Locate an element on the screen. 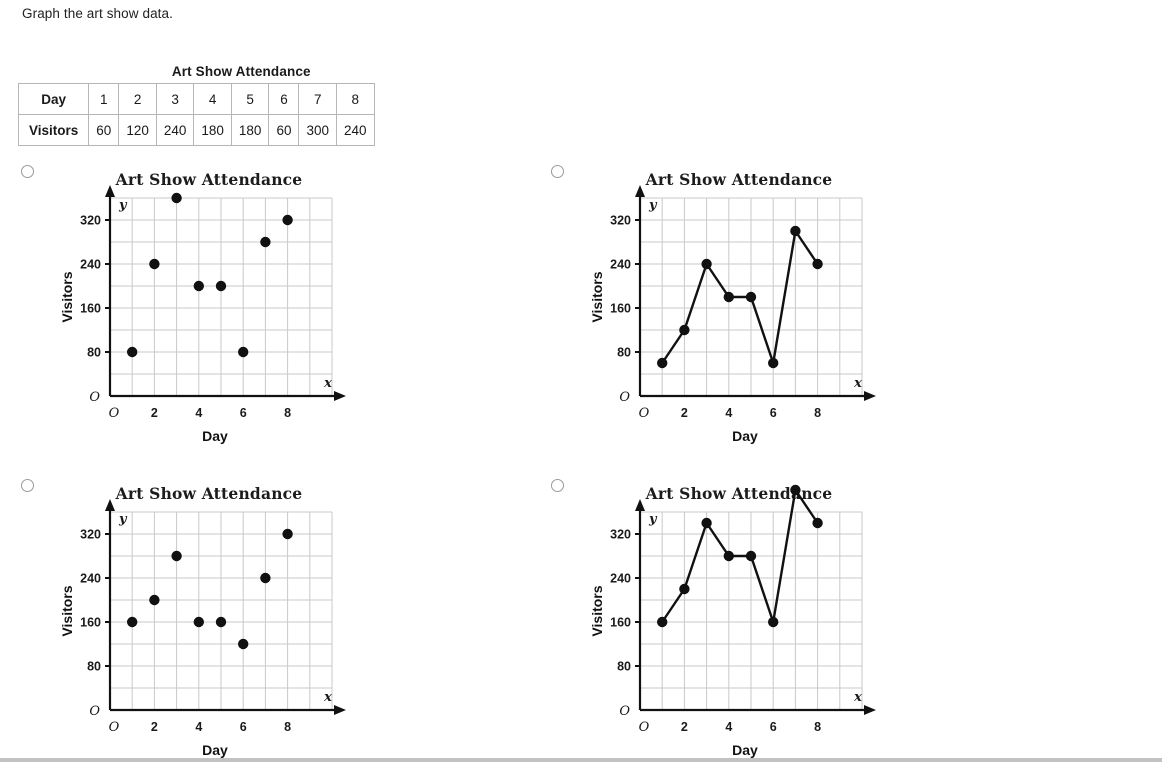 The height and width of the screenshot is (762, 1162). day-cell: 5 is located at coordinates (250, 99).